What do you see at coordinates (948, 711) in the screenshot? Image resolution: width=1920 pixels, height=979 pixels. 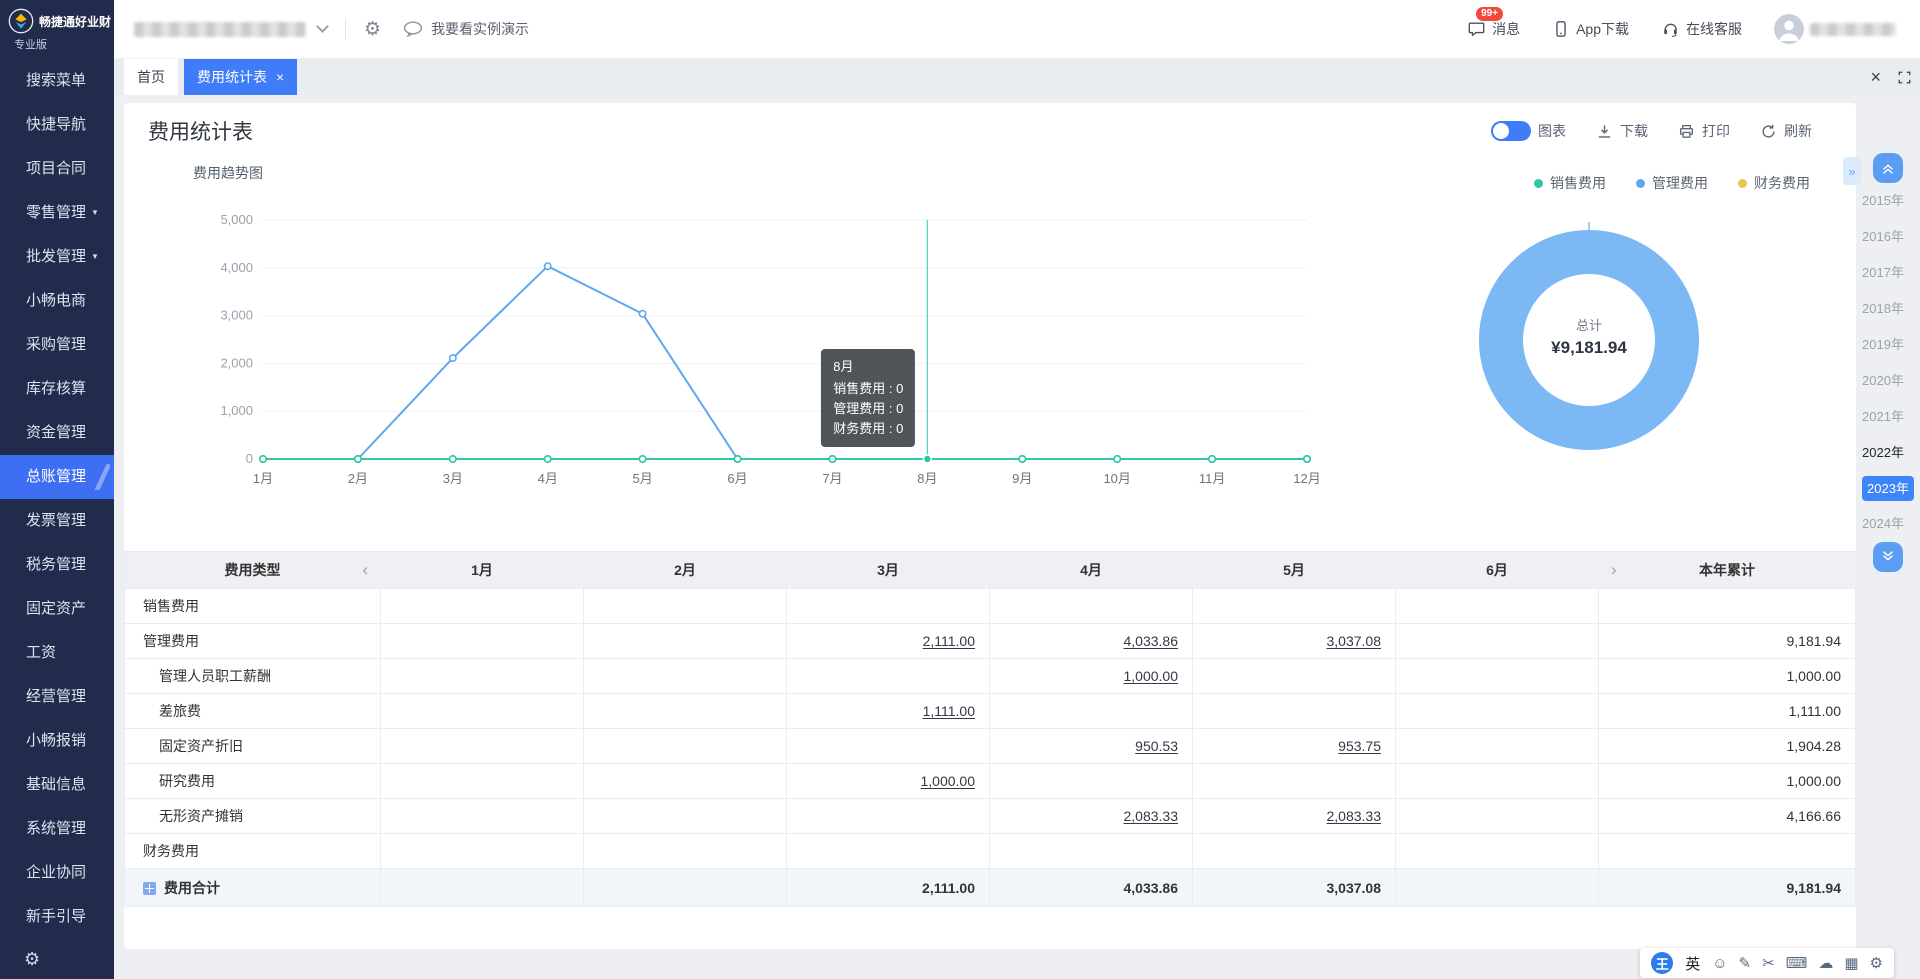 I see `amount-link: 1,111.00` at bounding box center [948, 711].